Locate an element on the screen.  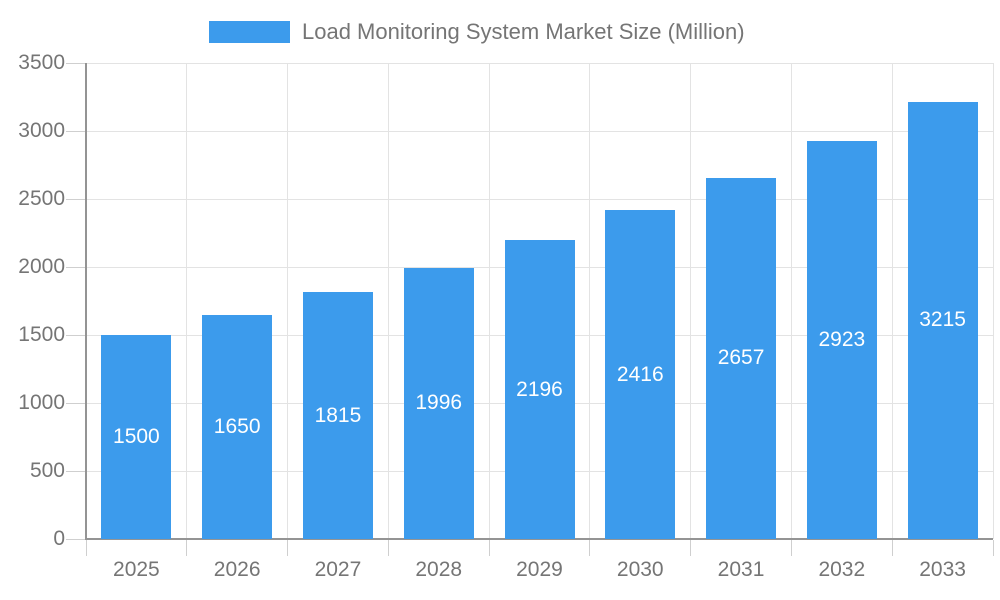
bar-2033: 3215 is located at coordinates (942, 320).